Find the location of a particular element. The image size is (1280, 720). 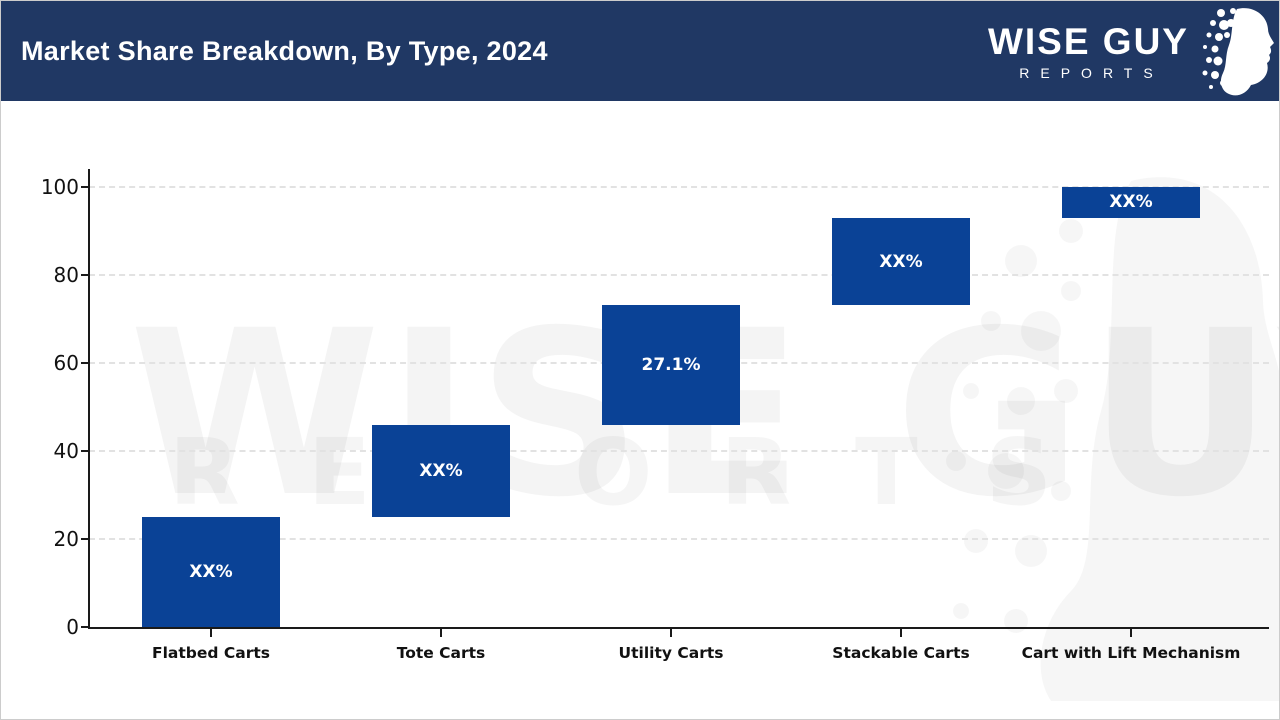

bar-tote-carts: XX% is located at coordinates (441, 470).